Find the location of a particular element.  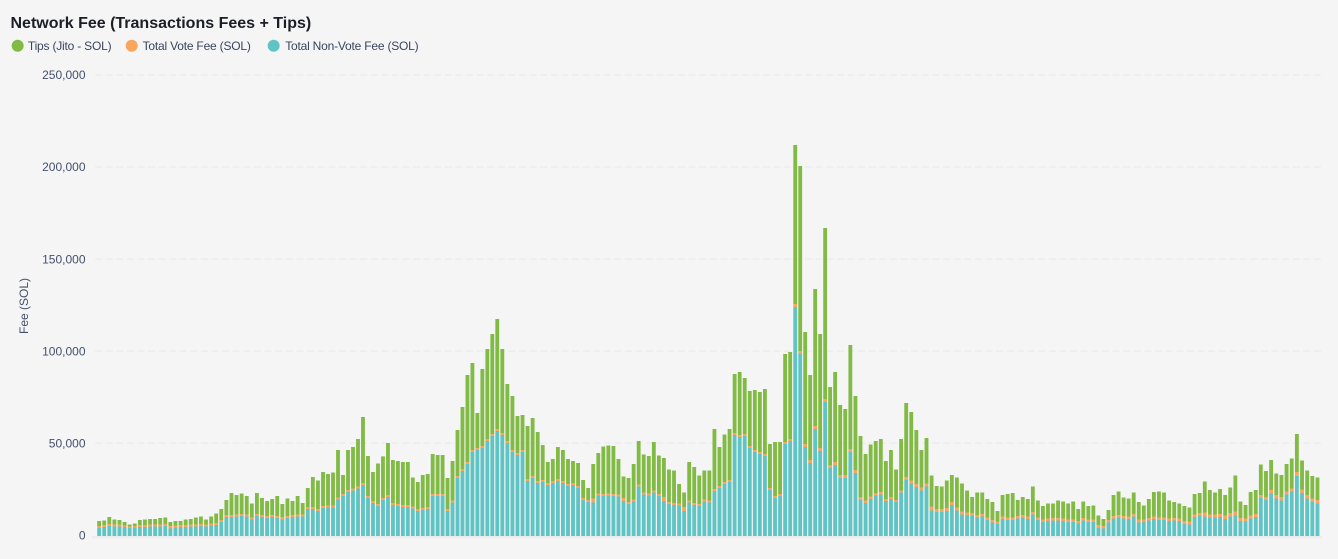

svg-text: 150,000 is located at coordinates (64, 259).